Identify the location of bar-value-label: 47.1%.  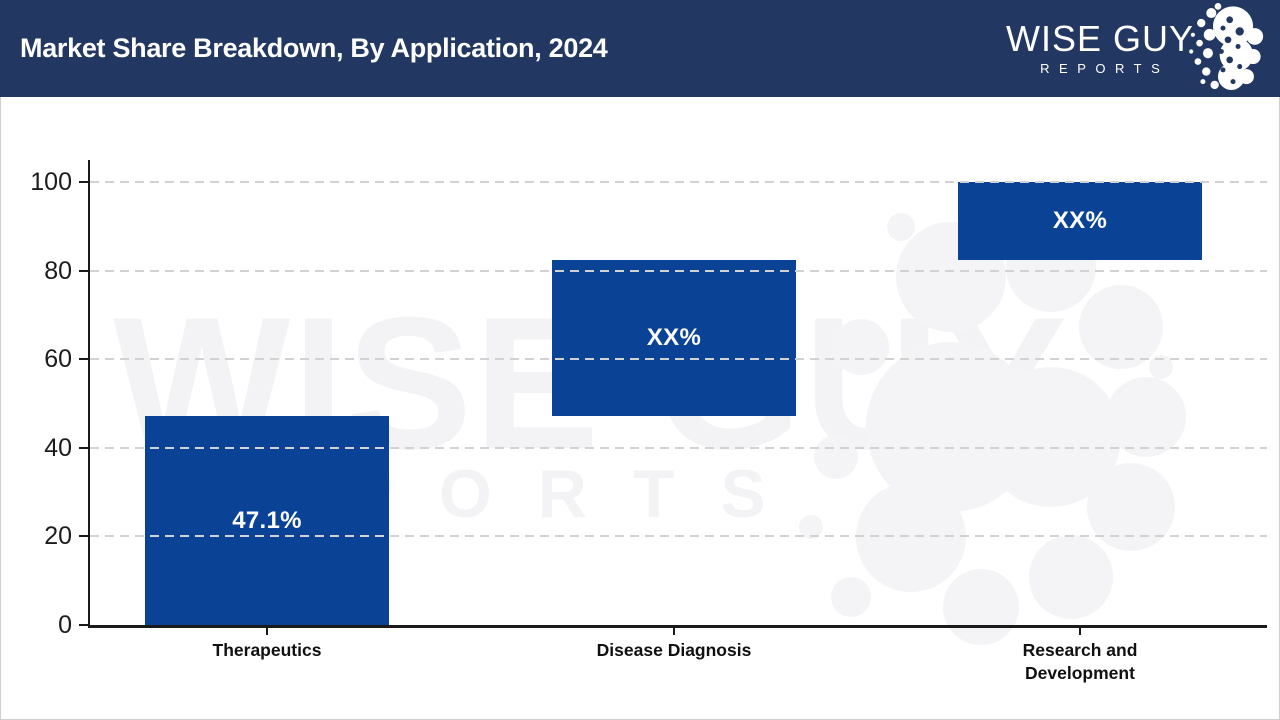
(267, 520).